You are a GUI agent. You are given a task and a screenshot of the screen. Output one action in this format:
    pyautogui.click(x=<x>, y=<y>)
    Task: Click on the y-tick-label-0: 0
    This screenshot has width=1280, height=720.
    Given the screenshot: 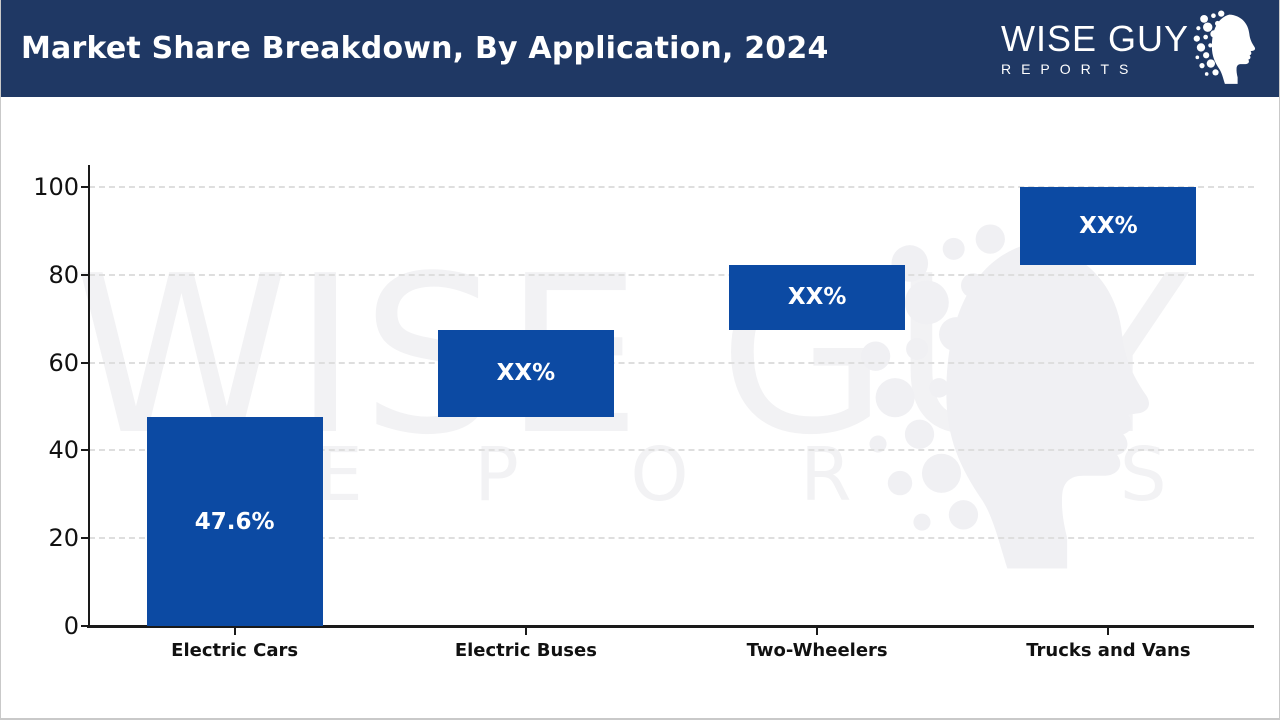 What is the action you would take?
    pyautogui.click(x=71, y=626)
    